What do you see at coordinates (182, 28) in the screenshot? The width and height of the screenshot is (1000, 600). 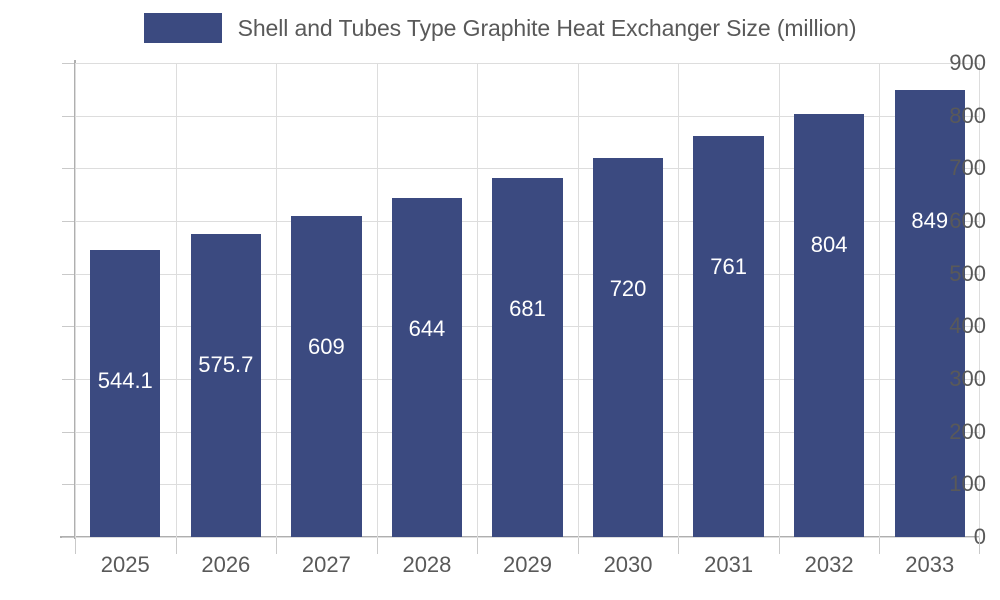 I see `legend-color-swatch` at bounding box center [182, 28].